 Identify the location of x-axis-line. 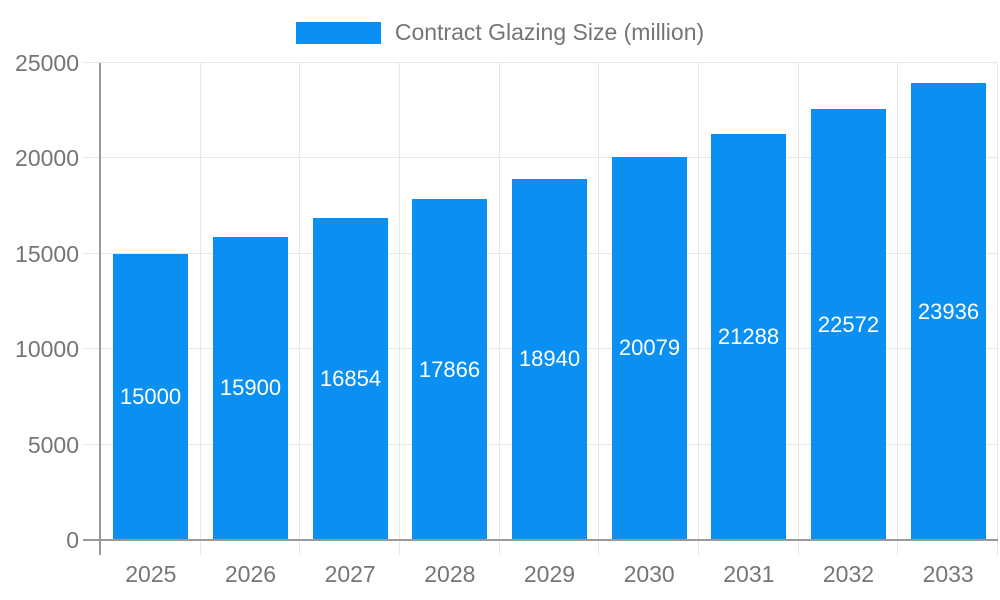
(540, 540).